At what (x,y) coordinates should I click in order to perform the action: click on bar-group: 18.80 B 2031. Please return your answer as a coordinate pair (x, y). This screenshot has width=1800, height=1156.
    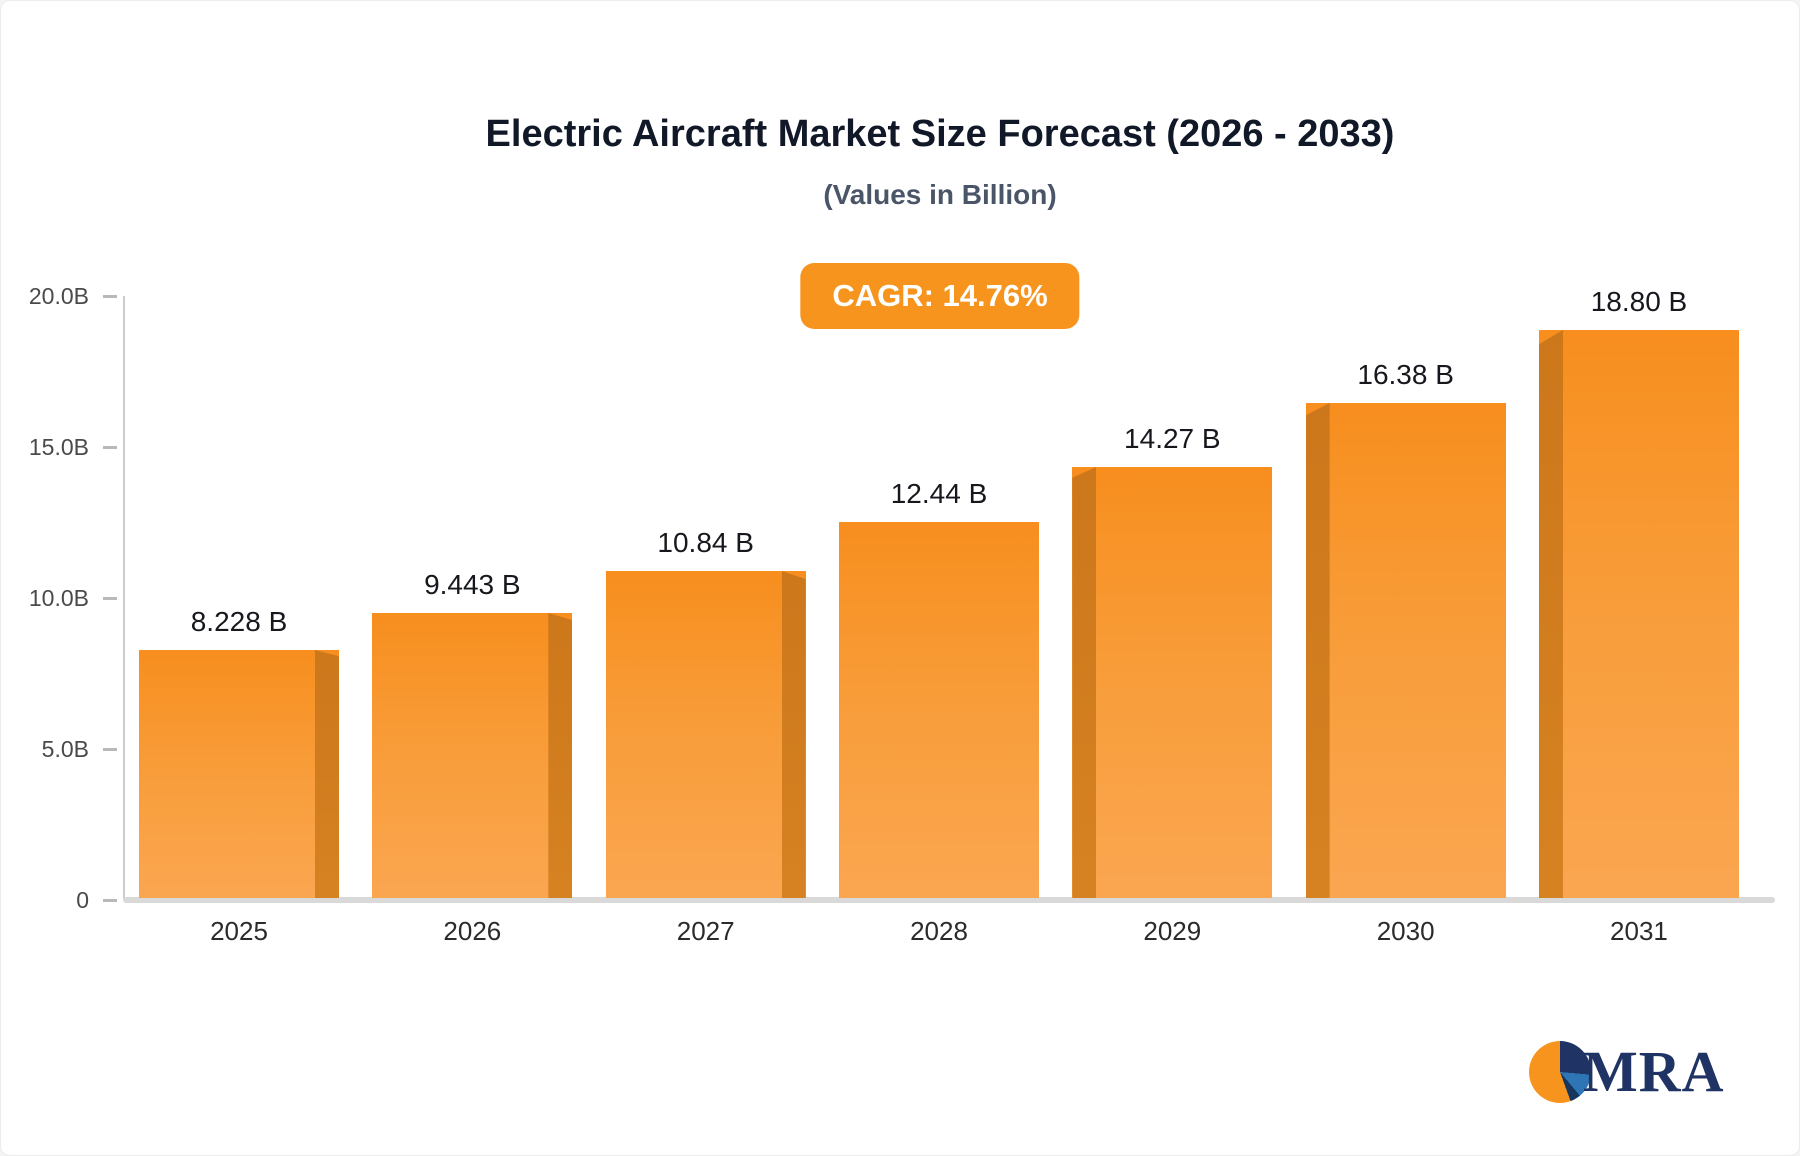
    Looking at the image, I should click on (1638, 616).